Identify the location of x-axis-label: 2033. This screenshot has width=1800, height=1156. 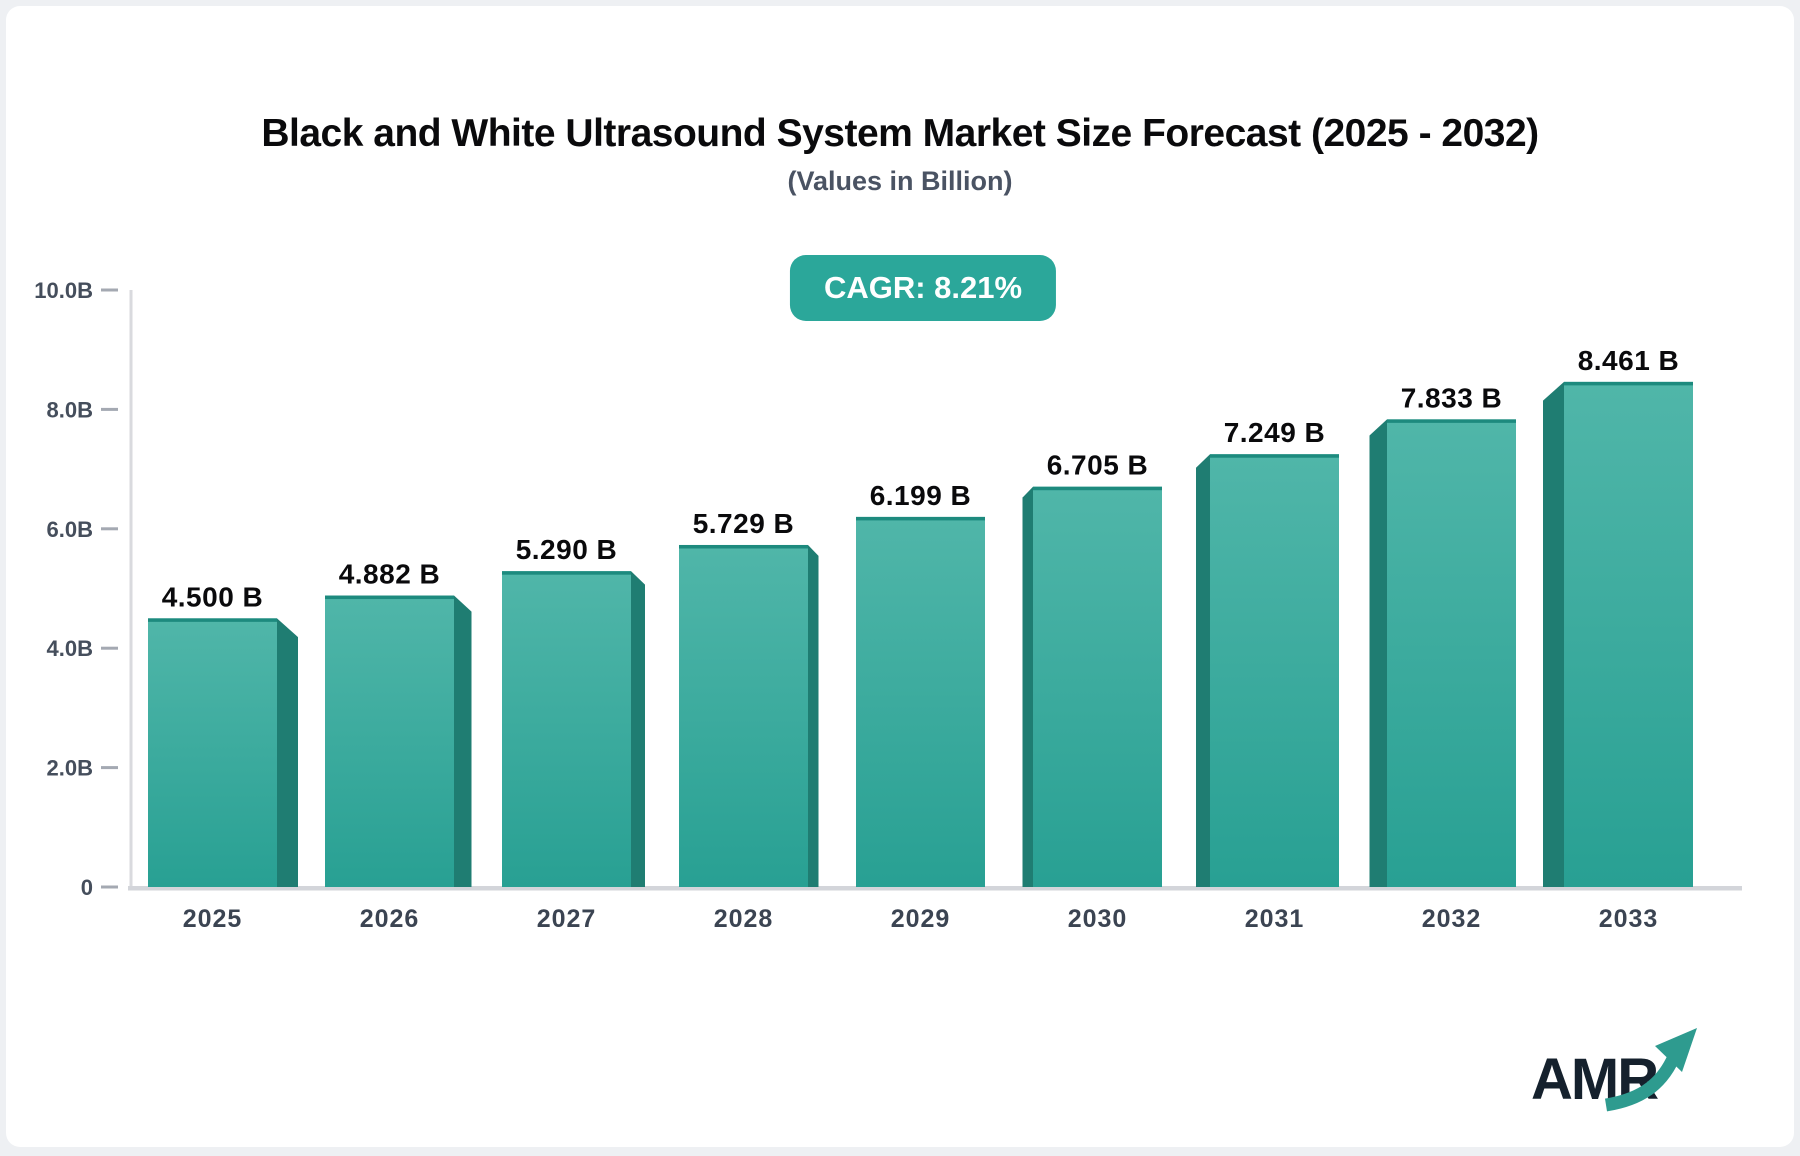
(1629, 919).